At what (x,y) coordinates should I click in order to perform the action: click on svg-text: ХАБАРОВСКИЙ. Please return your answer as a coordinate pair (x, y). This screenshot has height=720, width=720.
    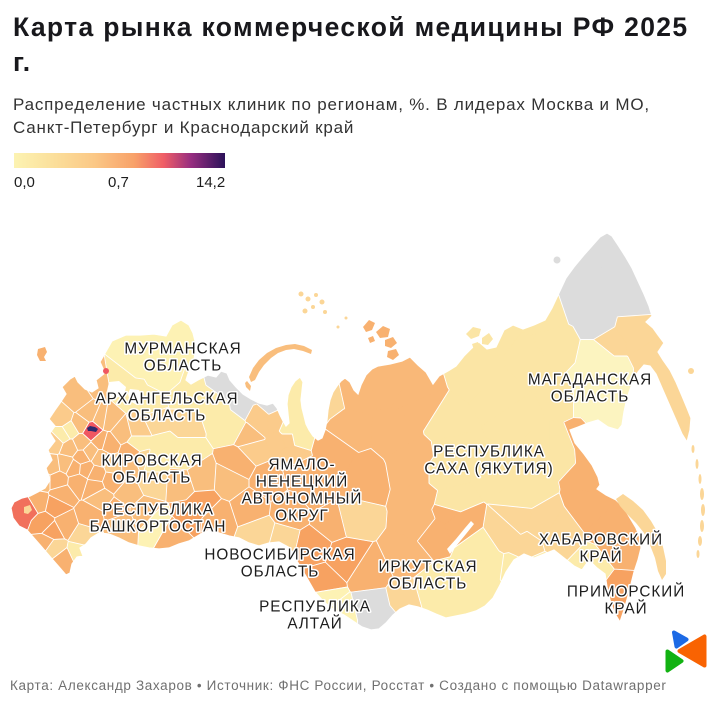
    Looking at the image, I should click on (601, 540).